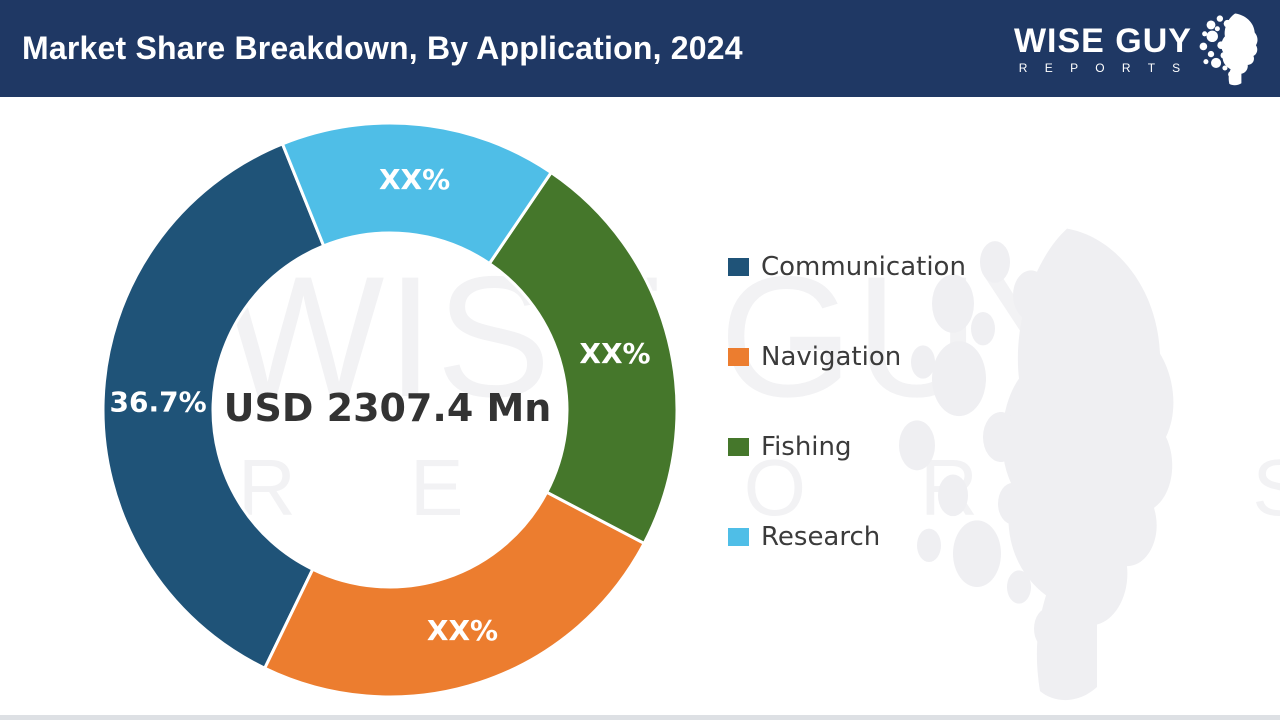 The height and width of the screenshot is (720, 1280). I want to click on donut-segment-research, so click(417, 193).